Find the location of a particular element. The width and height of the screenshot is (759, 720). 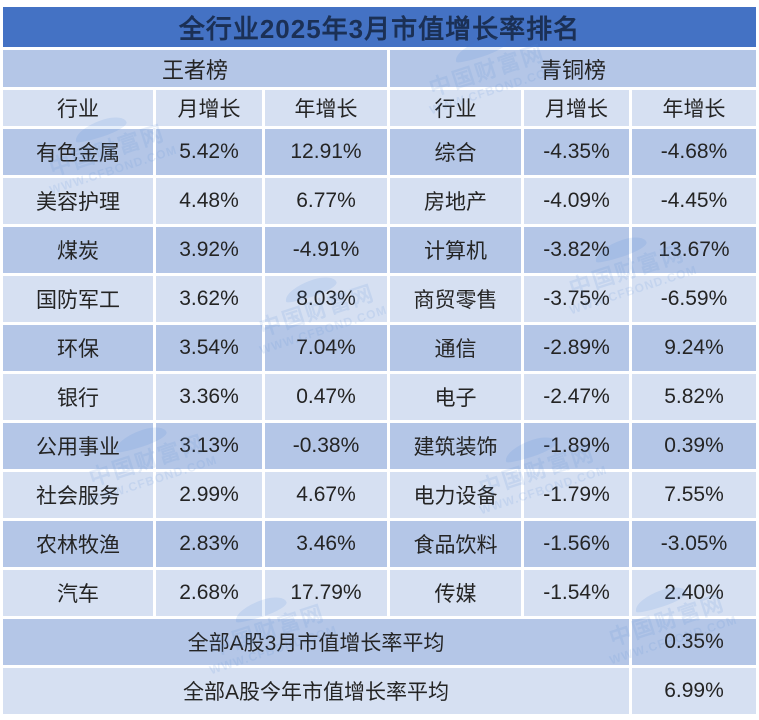

industry-cell: 电子 is located at coordinates (455, 397).